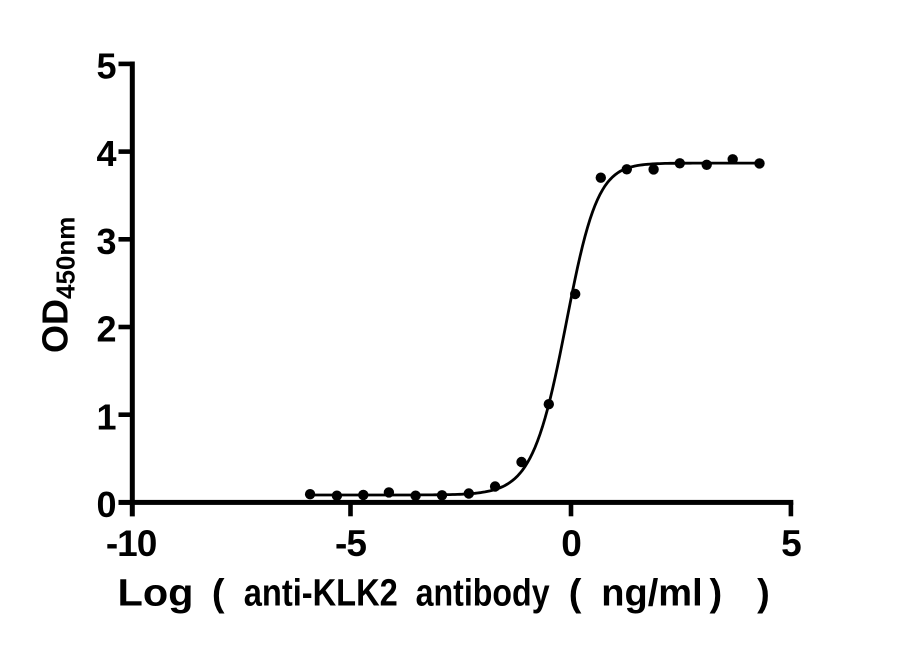 The image size is (901, 650). I want to click on svg-text: 4, so click(106, 153).